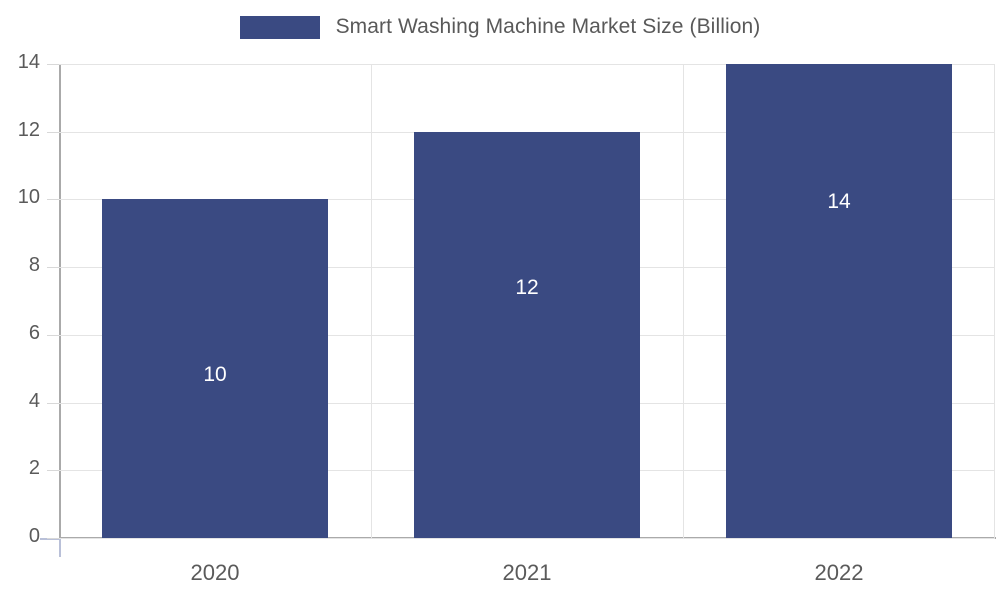 This screenshot has height=600, width=1000. Describe the element at coordinates (60, 548) in the screenshot. I see `origin-tick-vertical` at that location.